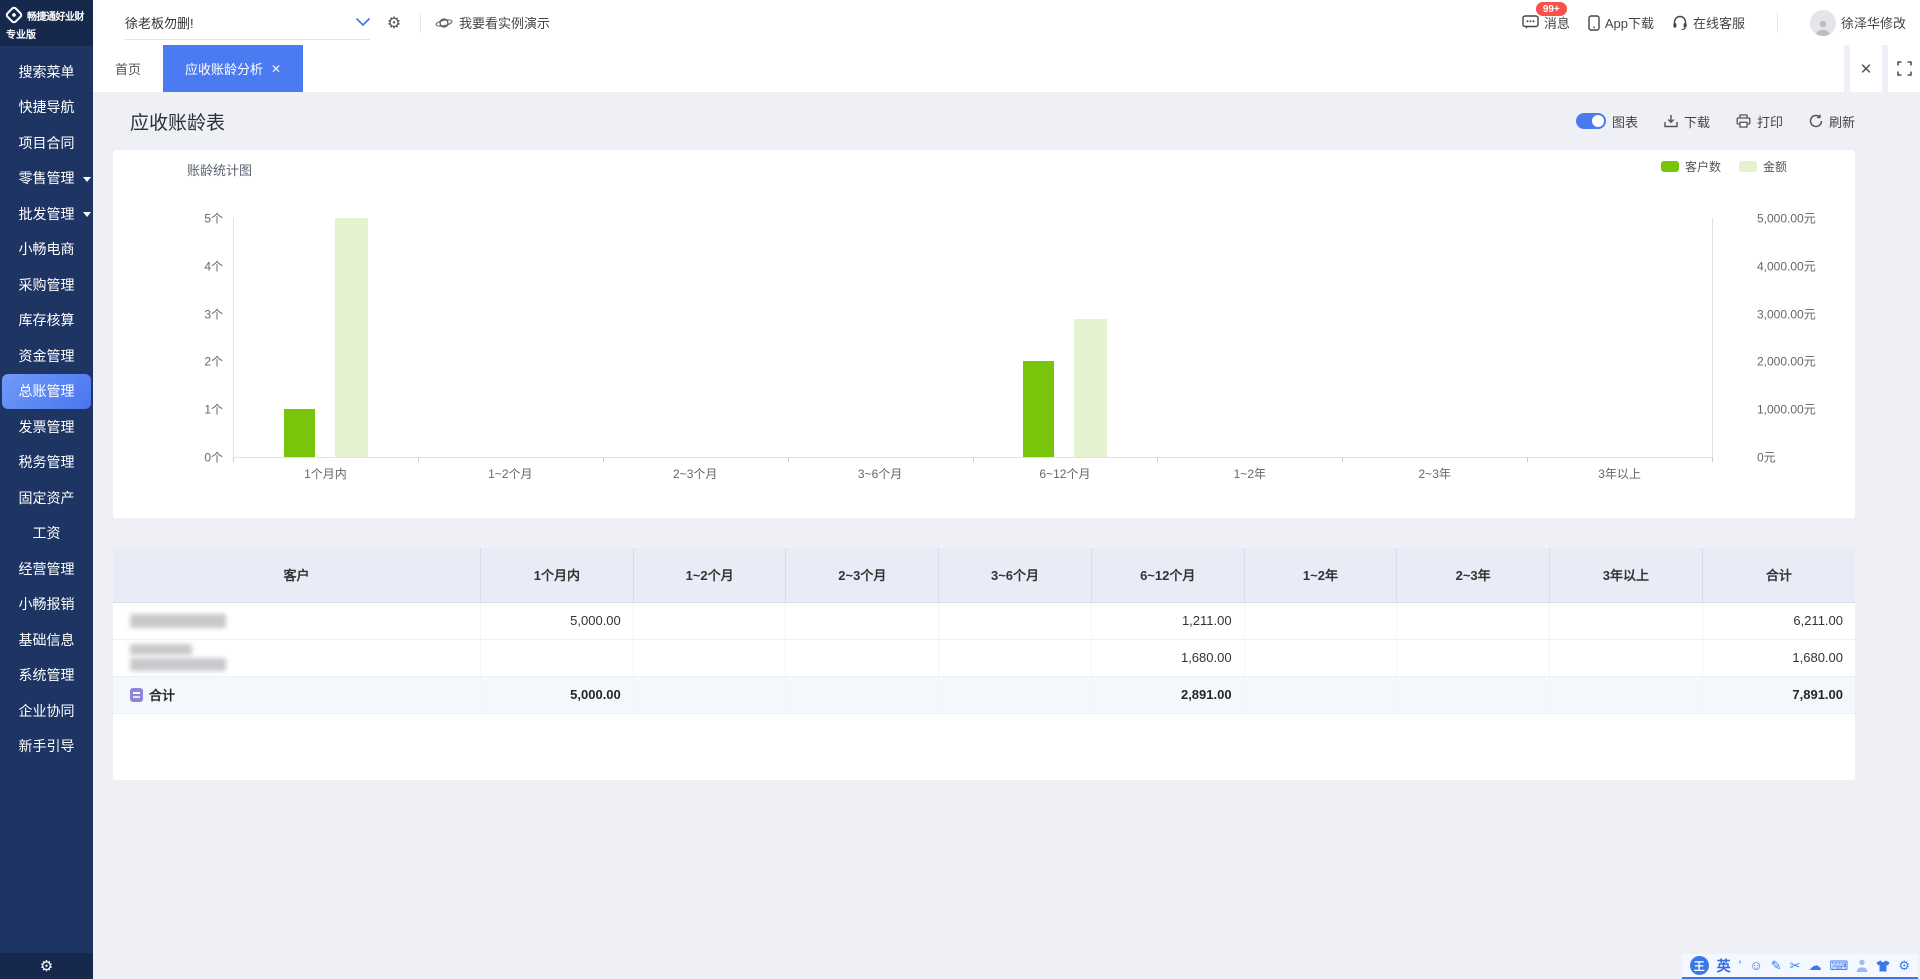 This screenshot has width=1920, height=979. What do you see at coordinates (46, 107) in the screenshot?
I see `sidebar-item-1: 快捷导航` at bounding box center [46, 107].